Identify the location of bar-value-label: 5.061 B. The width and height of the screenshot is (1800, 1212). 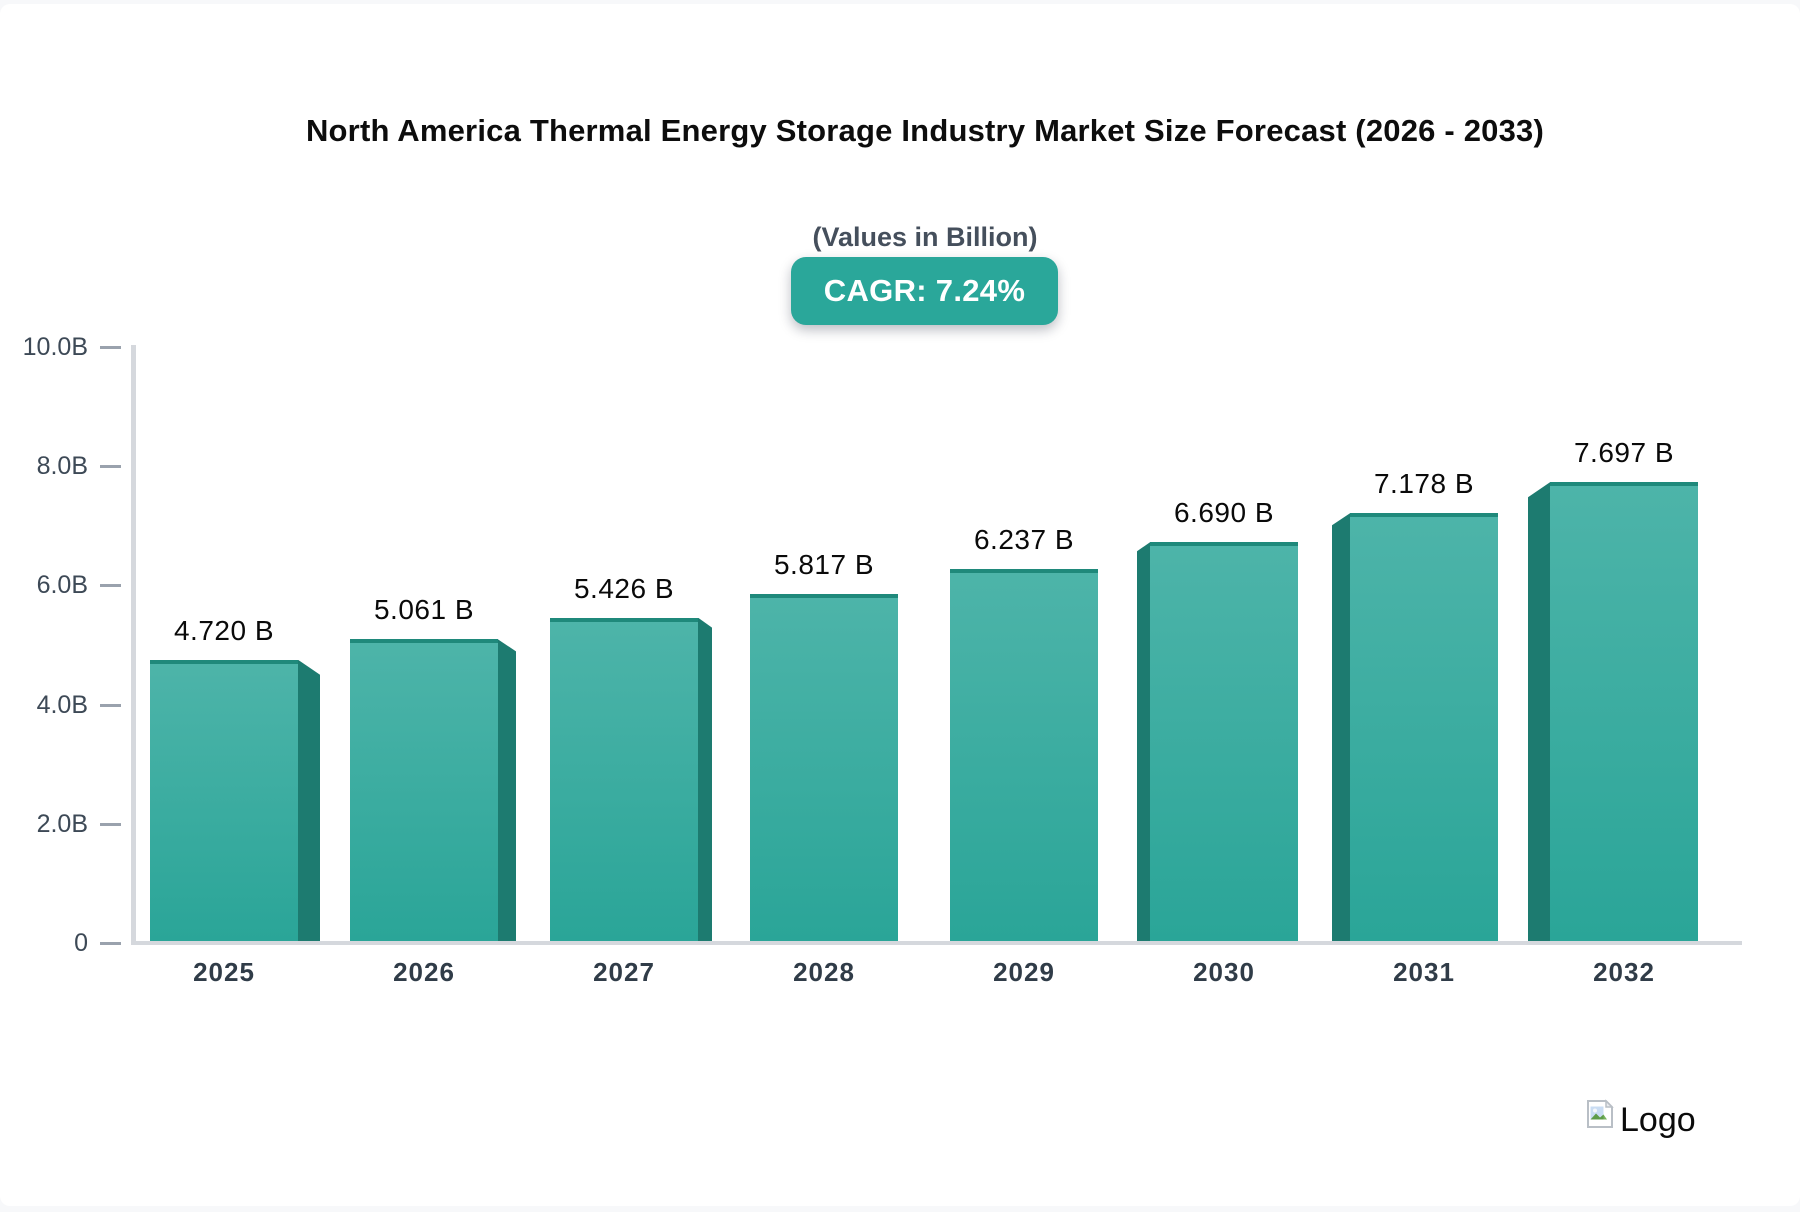
(424, 610).